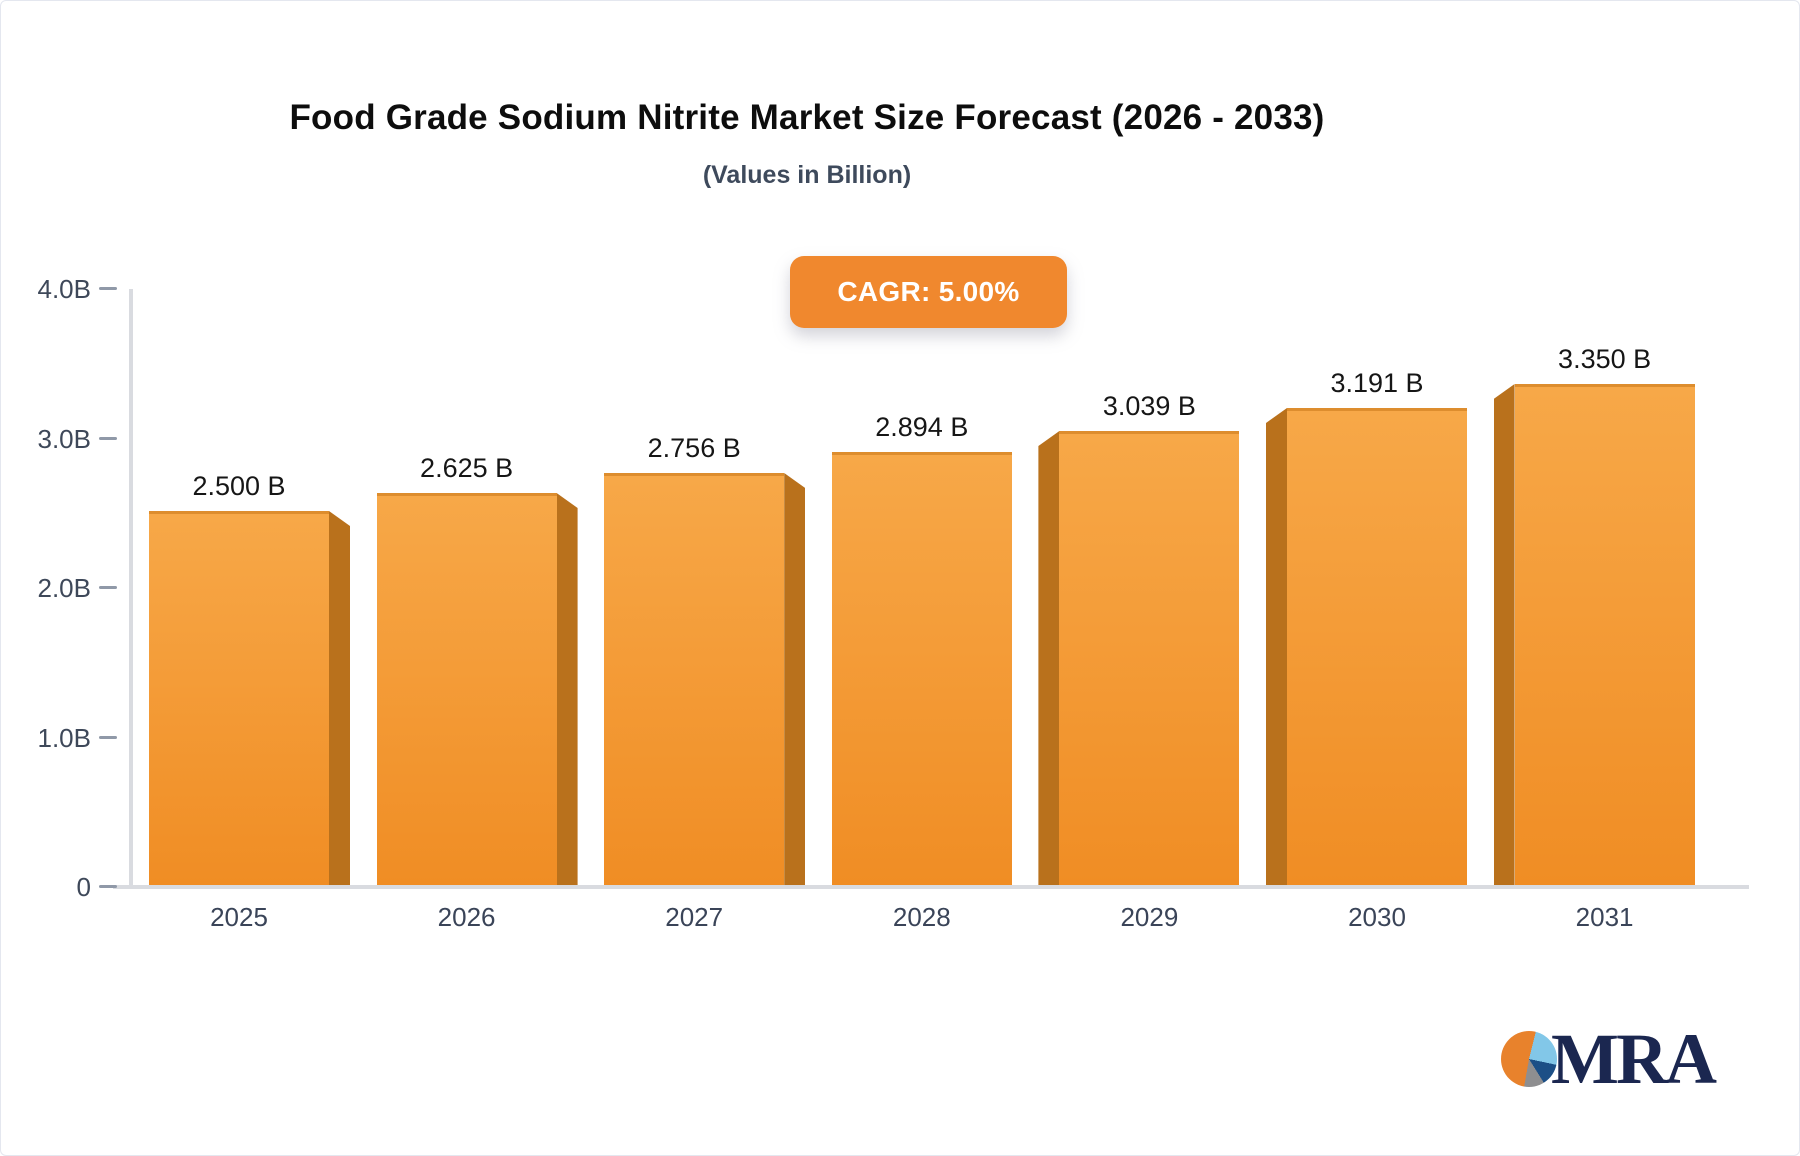 The height and width of the screenshot is (1156, 1800). Describe the element at coordinates (921, 917) in the screenshot. I see `x-axis-label: 2028` at that location.